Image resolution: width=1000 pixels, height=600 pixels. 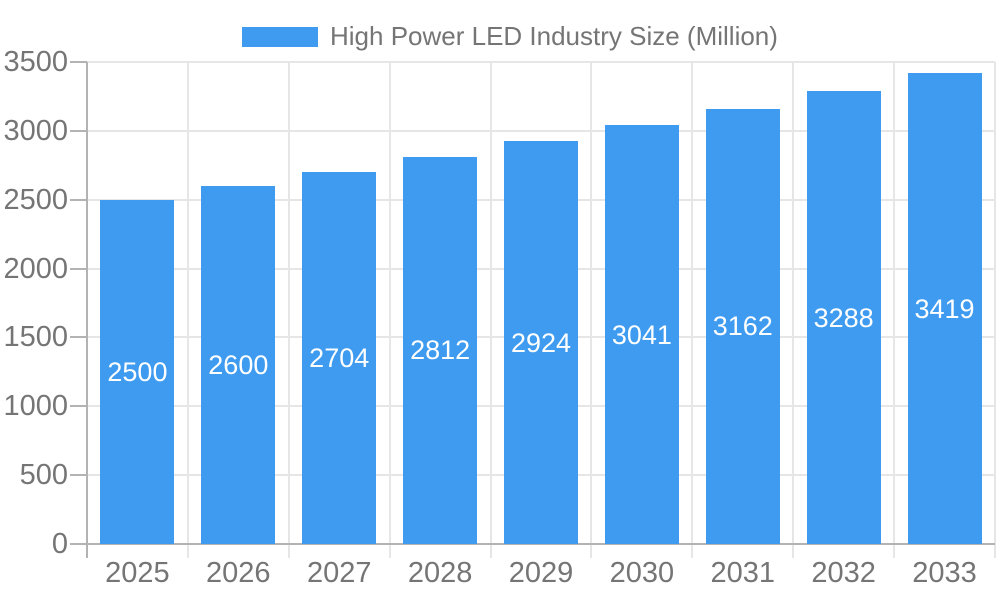 What do you see at coordinates (280, 36) in the screenshot?
I see `legend-swatch-icon` at bounding box center [280, 36].